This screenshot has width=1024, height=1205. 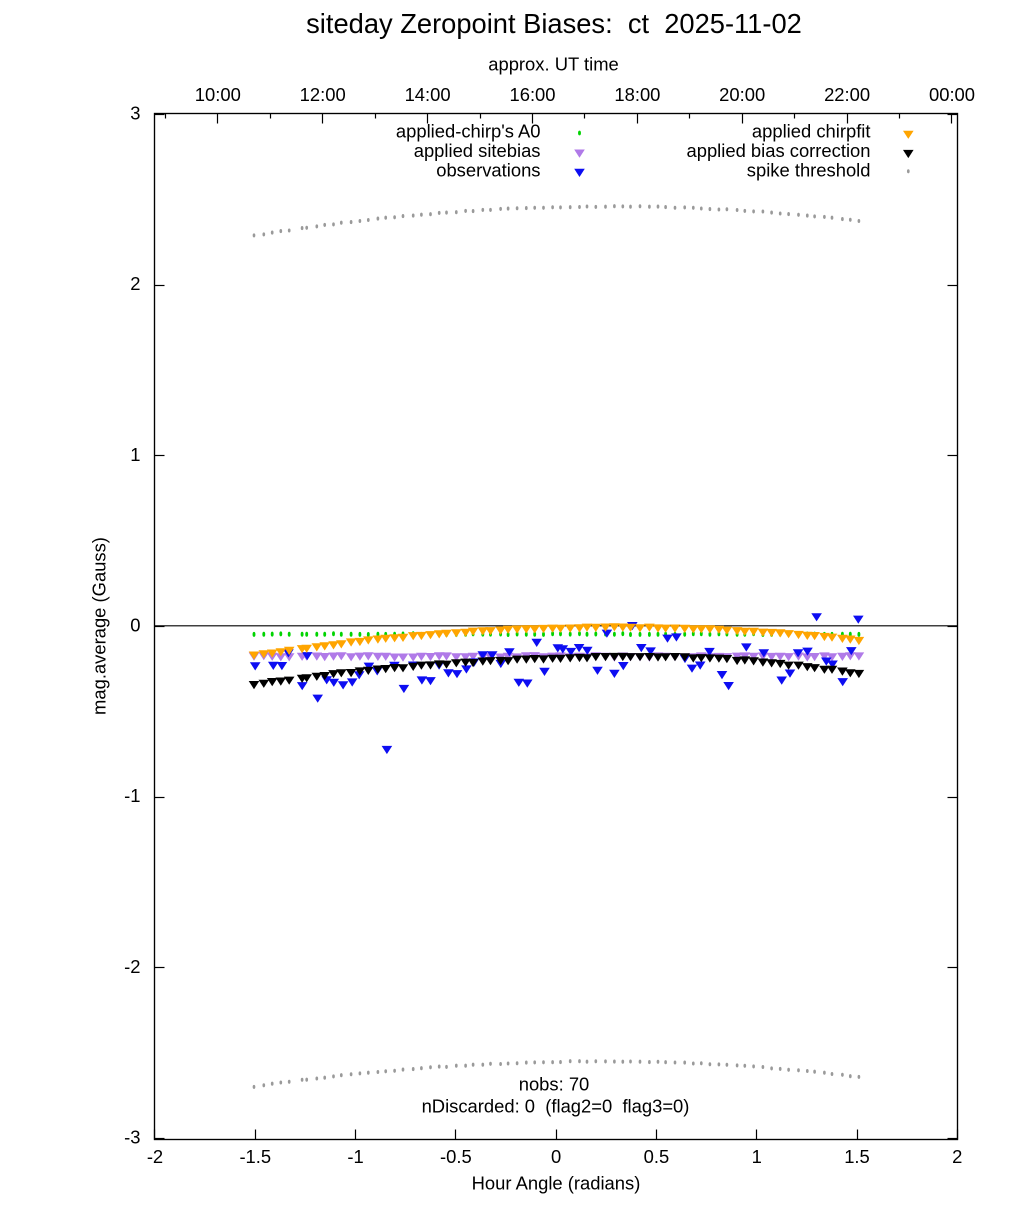 I want to click on svg-text: 20:00, so click(x=742, y=94).